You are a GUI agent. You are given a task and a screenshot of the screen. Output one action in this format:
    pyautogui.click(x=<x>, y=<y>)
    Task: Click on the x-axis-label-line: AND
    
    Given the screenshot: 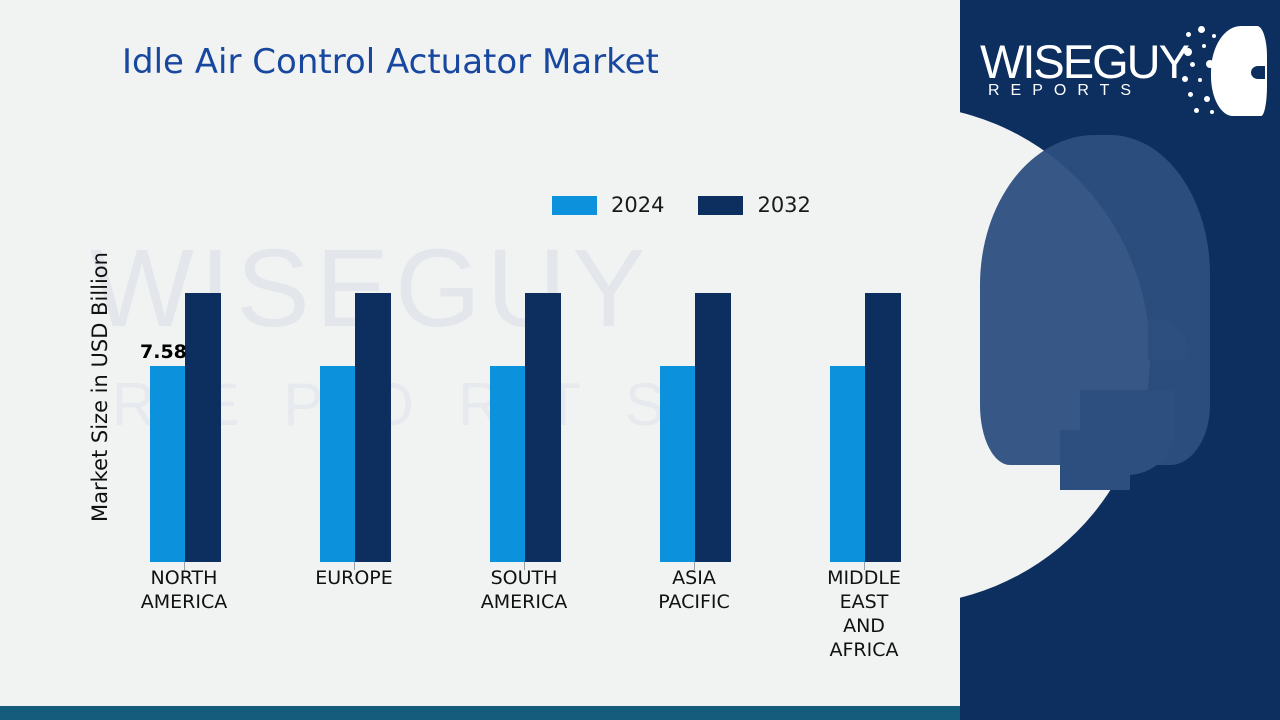 What is the action you would take?
    pyautogui.click(x=864, y=626)
    